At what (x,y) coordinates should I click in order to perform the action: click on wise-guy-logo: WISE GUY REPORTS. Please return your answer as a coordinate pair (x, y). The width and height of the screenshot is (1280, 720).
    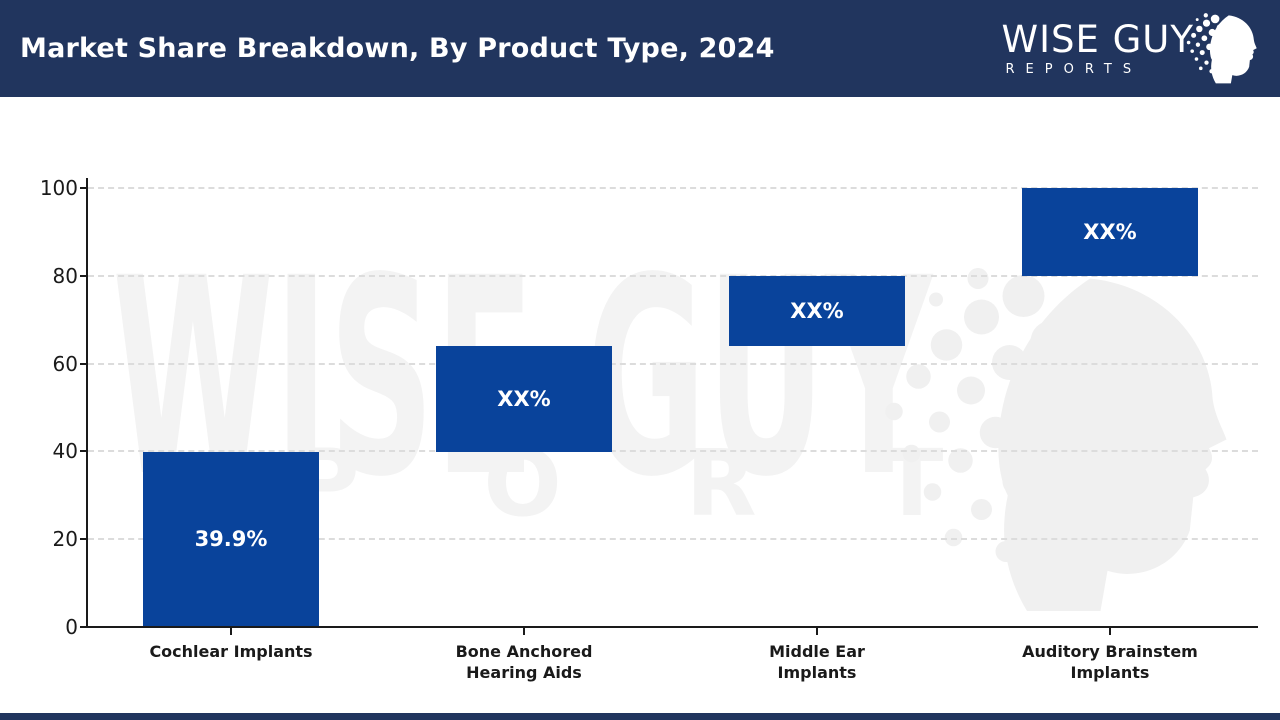
    Looking at the image, I should click on (1134, 49).